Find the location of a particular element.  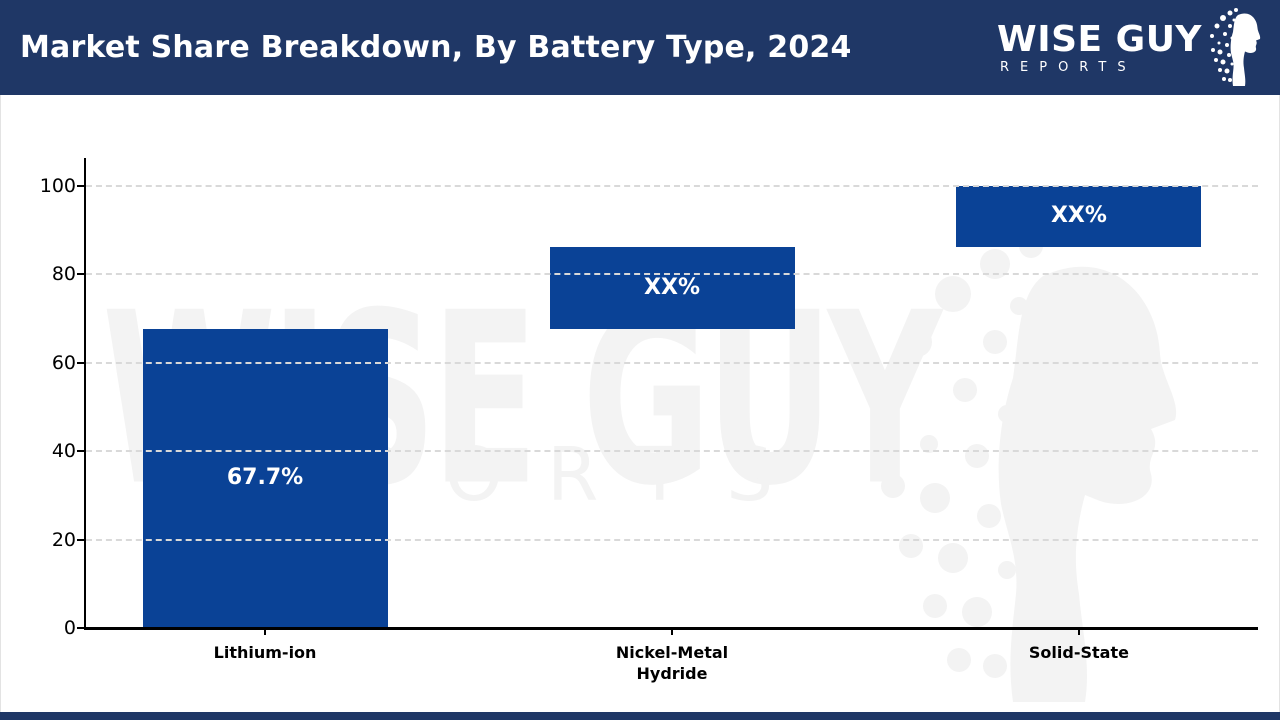

xtick-mark-lithium-ion is located at coordinates (265, 631).